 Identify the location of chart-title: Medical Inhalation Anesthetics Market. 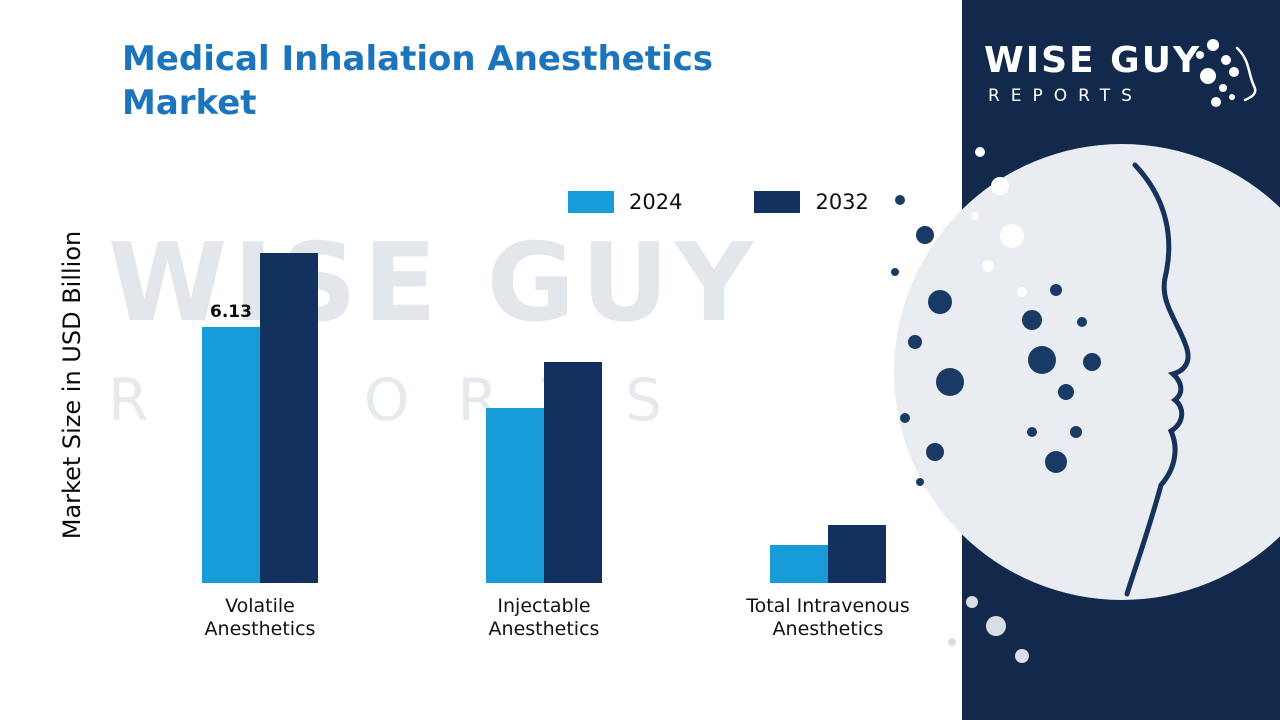
(418, 81).